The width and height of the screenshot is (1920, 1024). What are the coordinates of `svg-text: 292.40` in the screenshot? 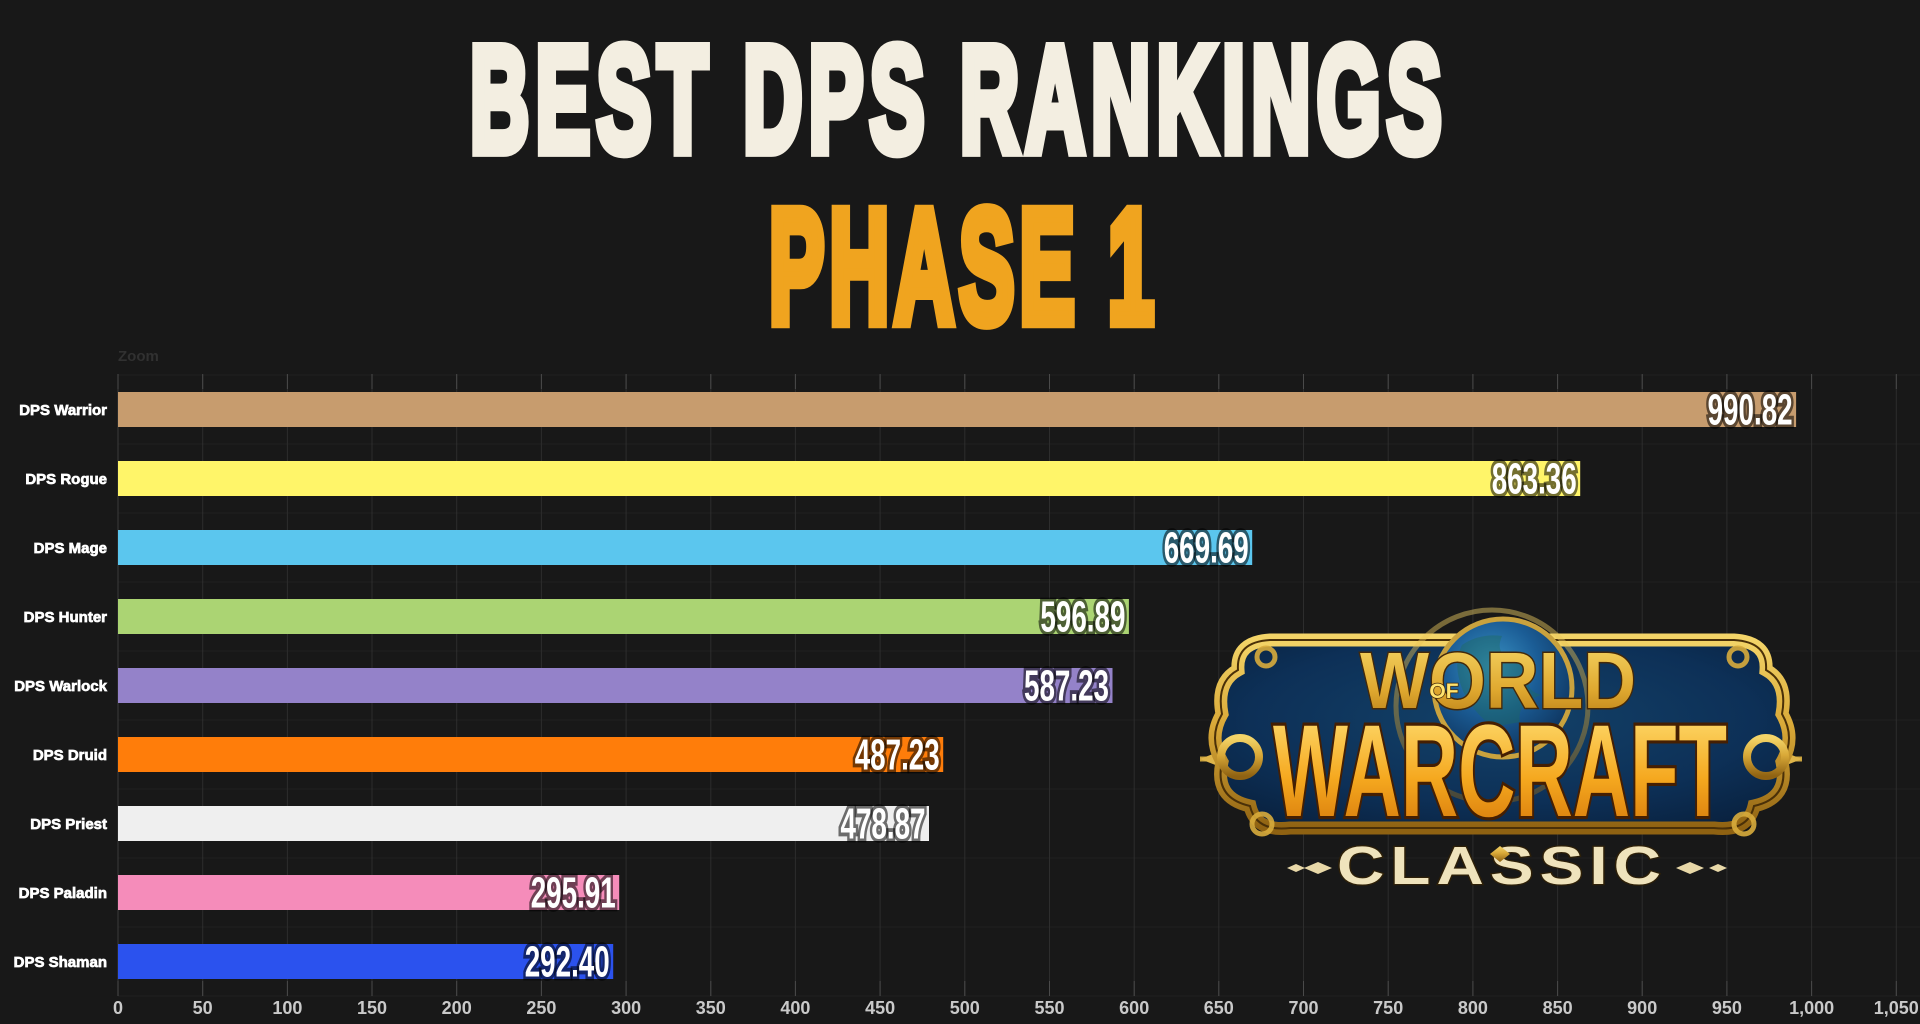 It's located at (567, 961).